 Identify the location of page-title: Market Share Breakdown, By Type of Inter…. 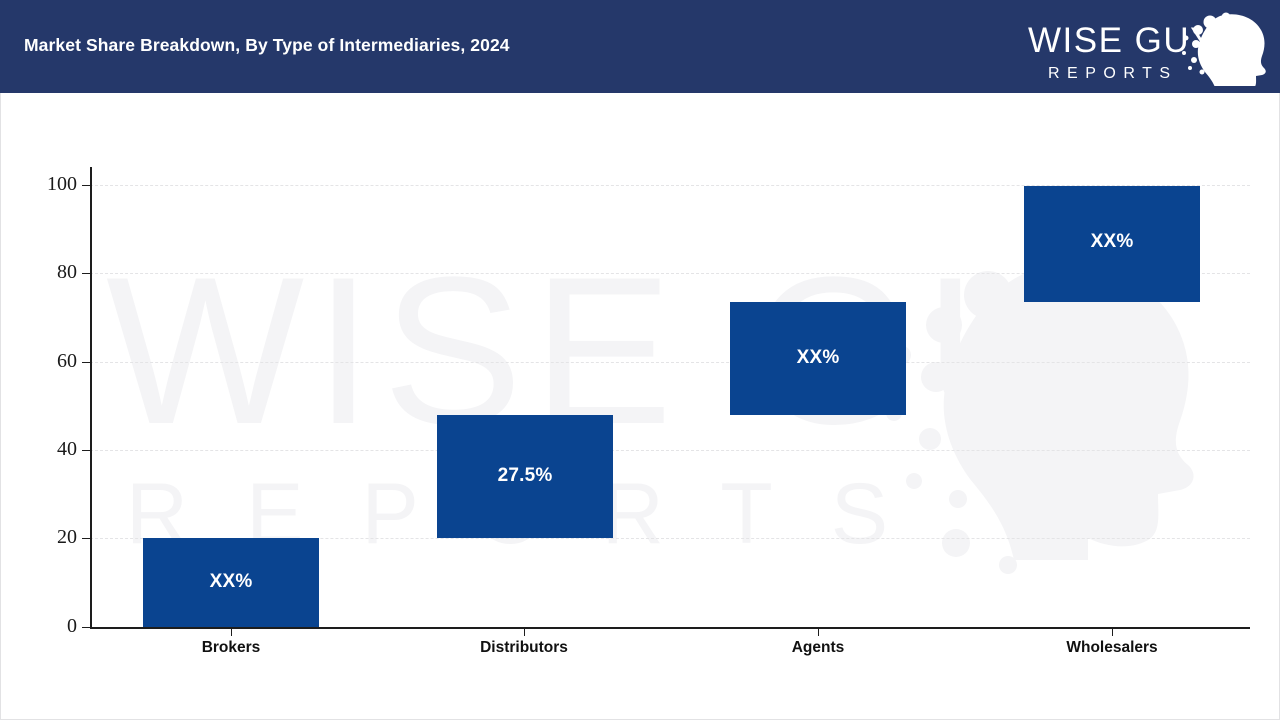
(267, 45).